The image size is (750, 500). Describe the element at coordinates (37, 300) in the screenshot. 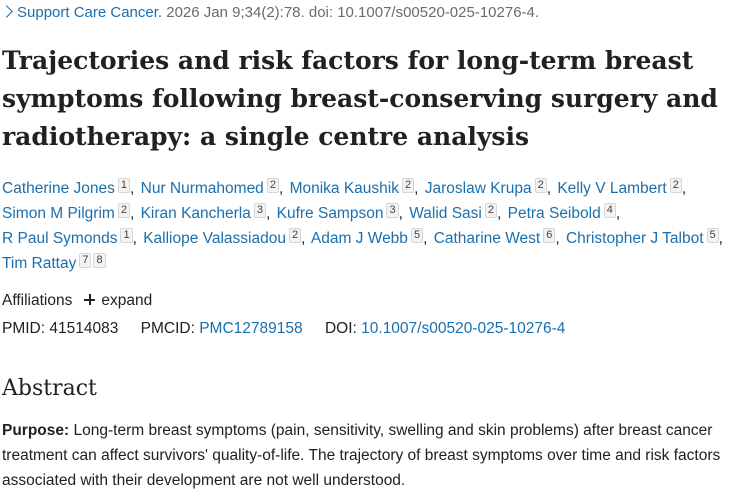

I see `affiliations-label: Affiliations` at that location.